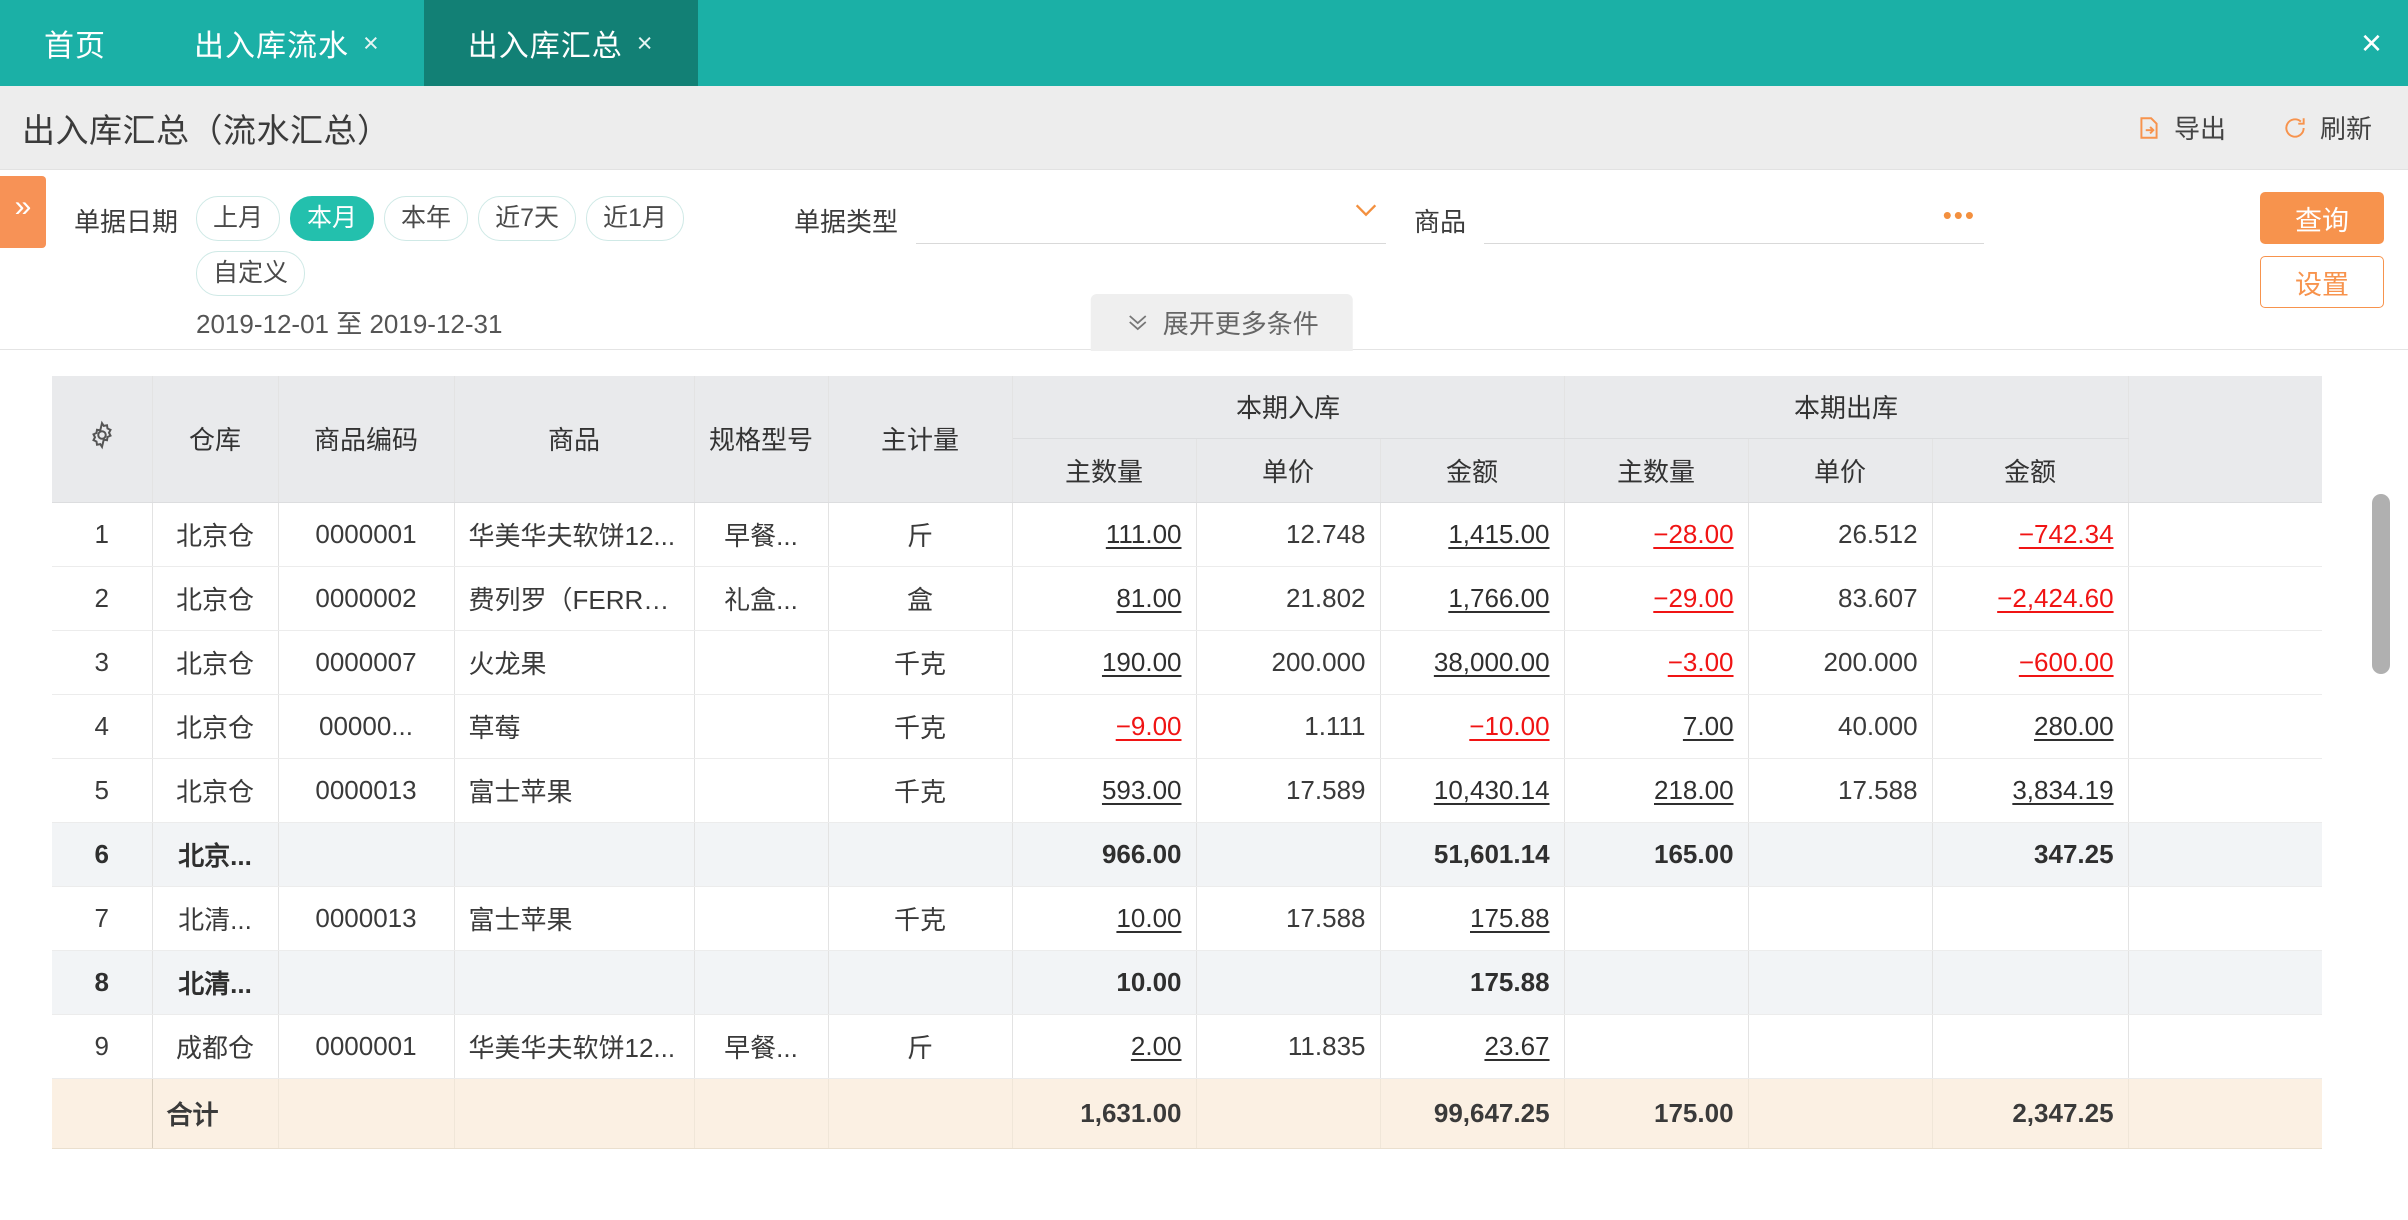 The height and width of the screenshot is (1220, 2408). I want to click on cell-outbound-amount: −600.00, so click(2030, 662).